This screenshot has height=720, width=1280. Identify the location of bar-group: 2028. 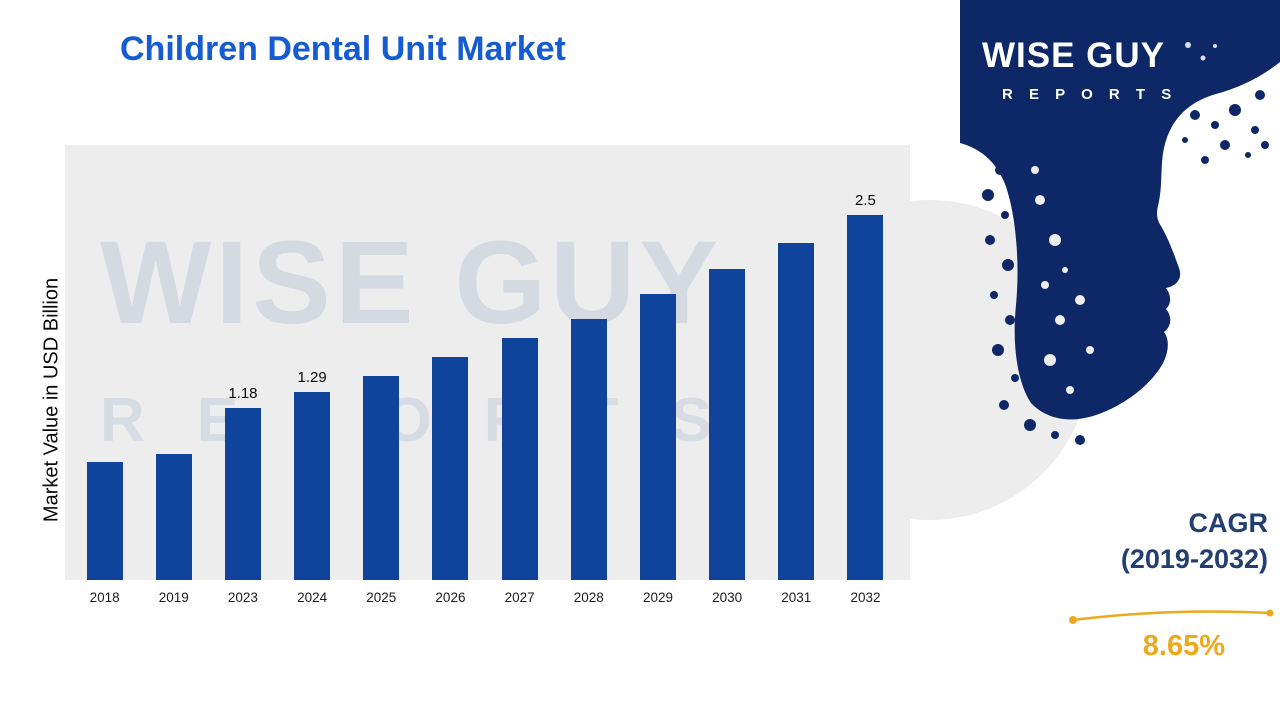
(588, 410).